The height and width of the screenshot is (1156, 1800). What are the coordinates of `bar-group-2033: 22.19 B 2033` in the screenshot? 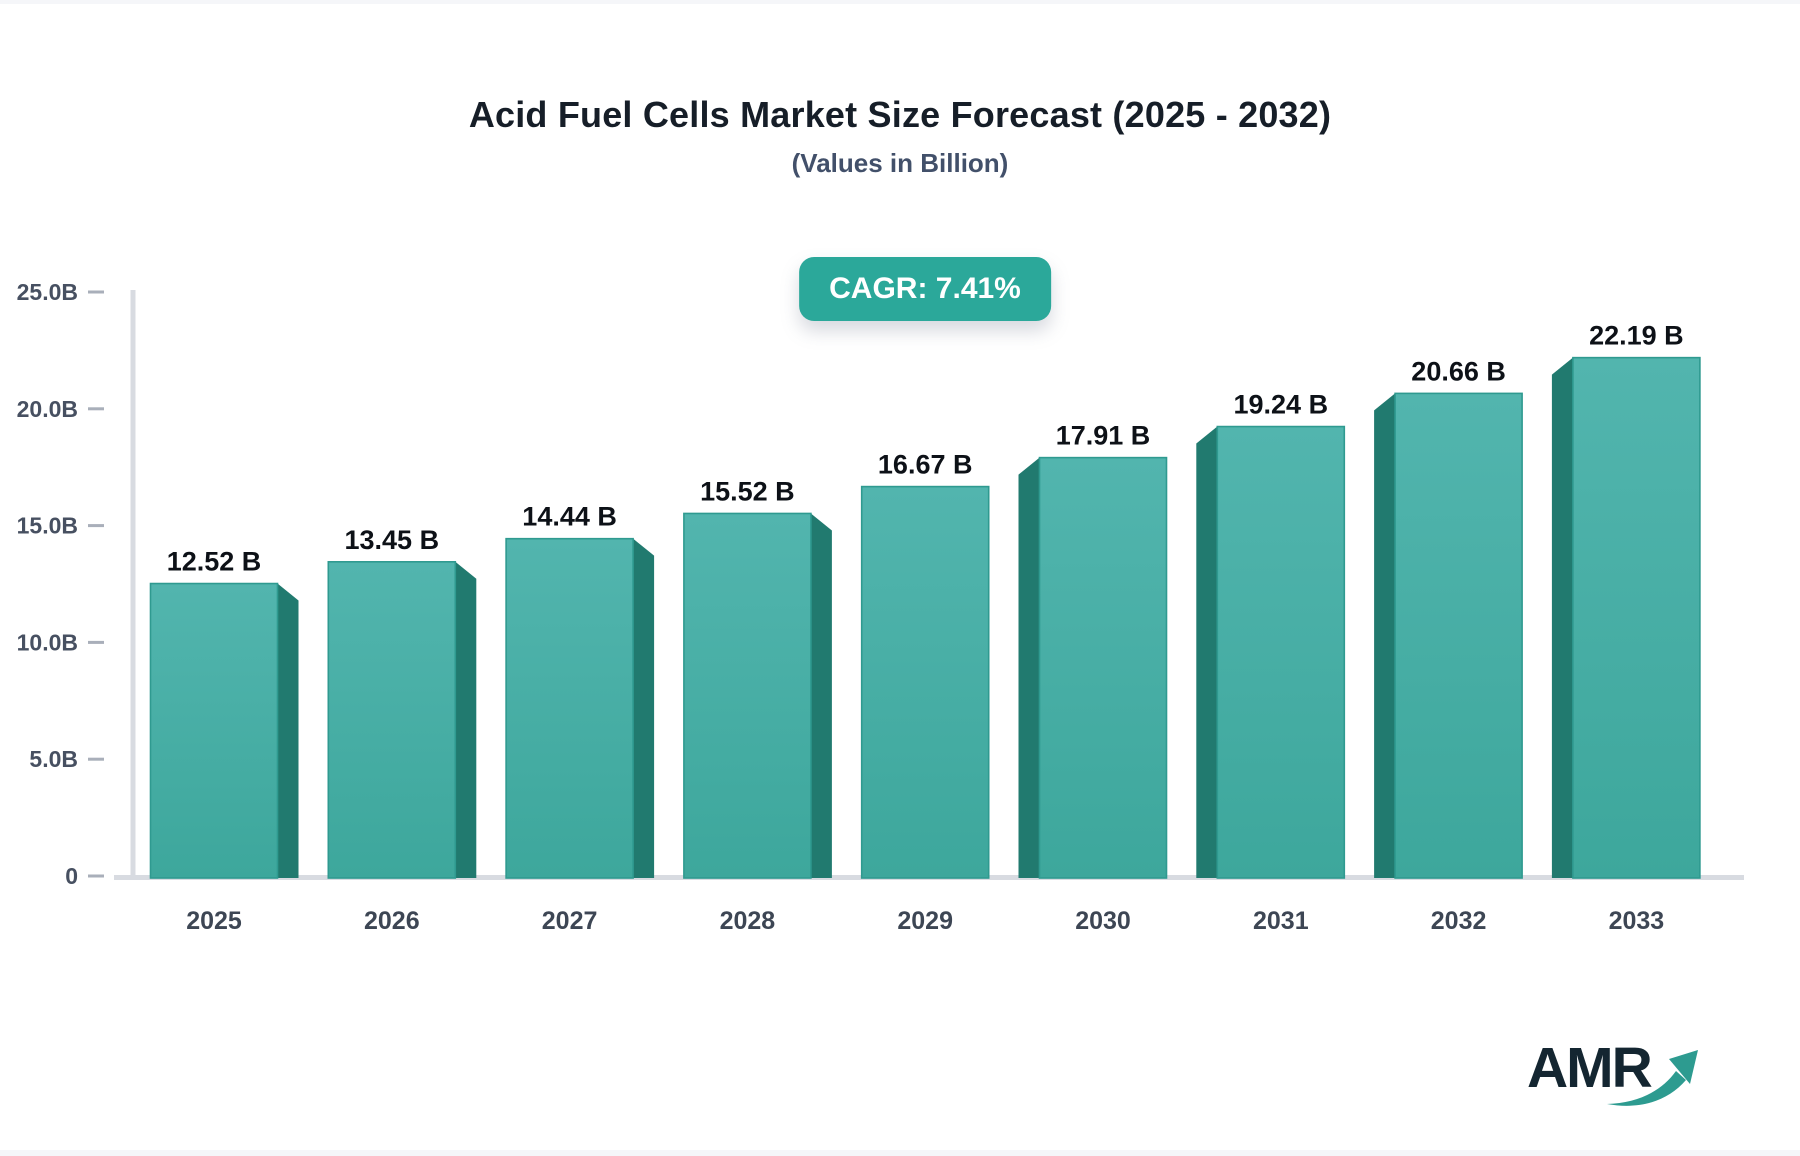 It's located at (1626, 628).